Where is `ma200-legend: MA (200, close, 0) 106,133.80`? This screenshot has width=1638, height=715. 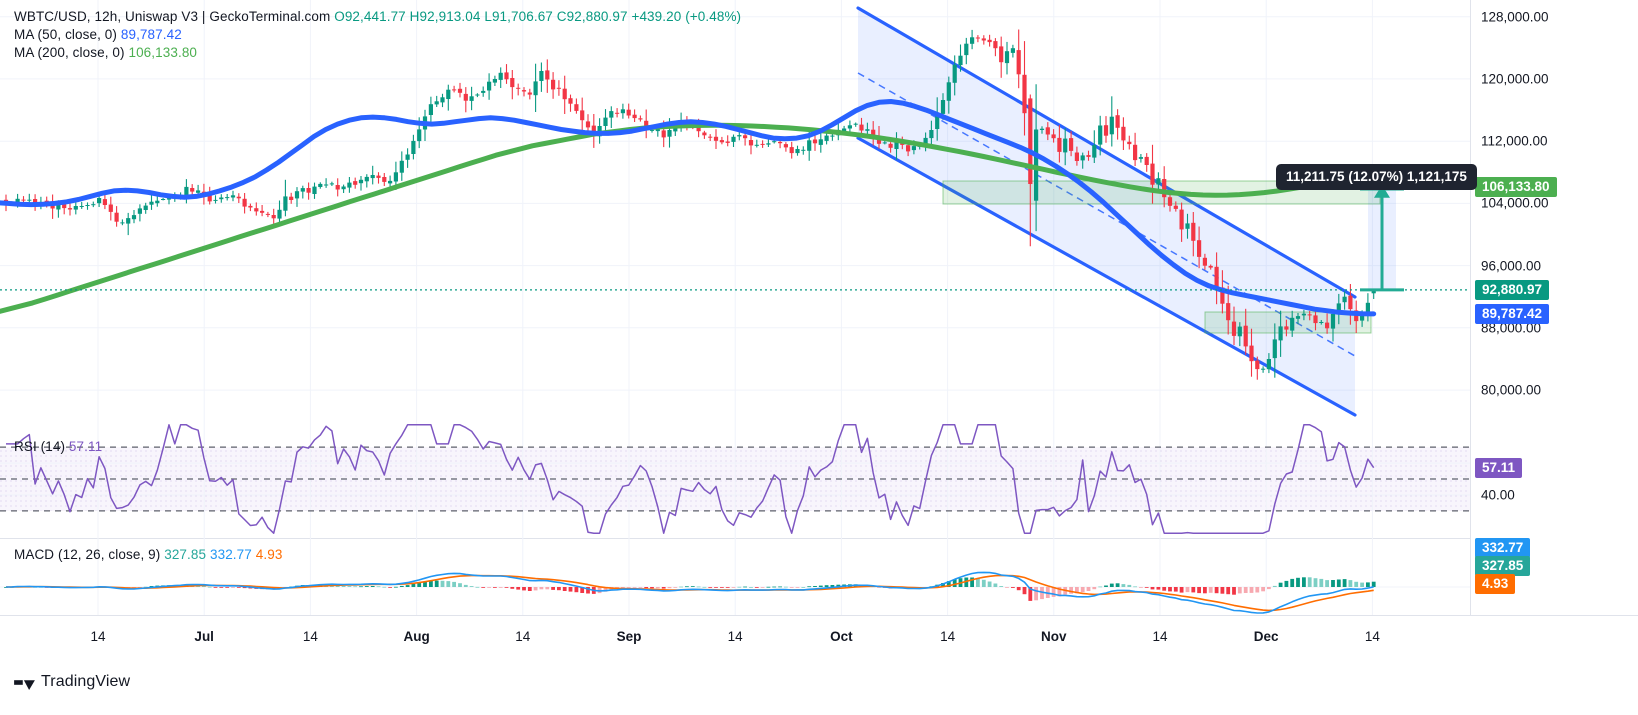
ma200-legend: MA (200, close, 0) 106,133.80 is located at coordinates (105, 52).